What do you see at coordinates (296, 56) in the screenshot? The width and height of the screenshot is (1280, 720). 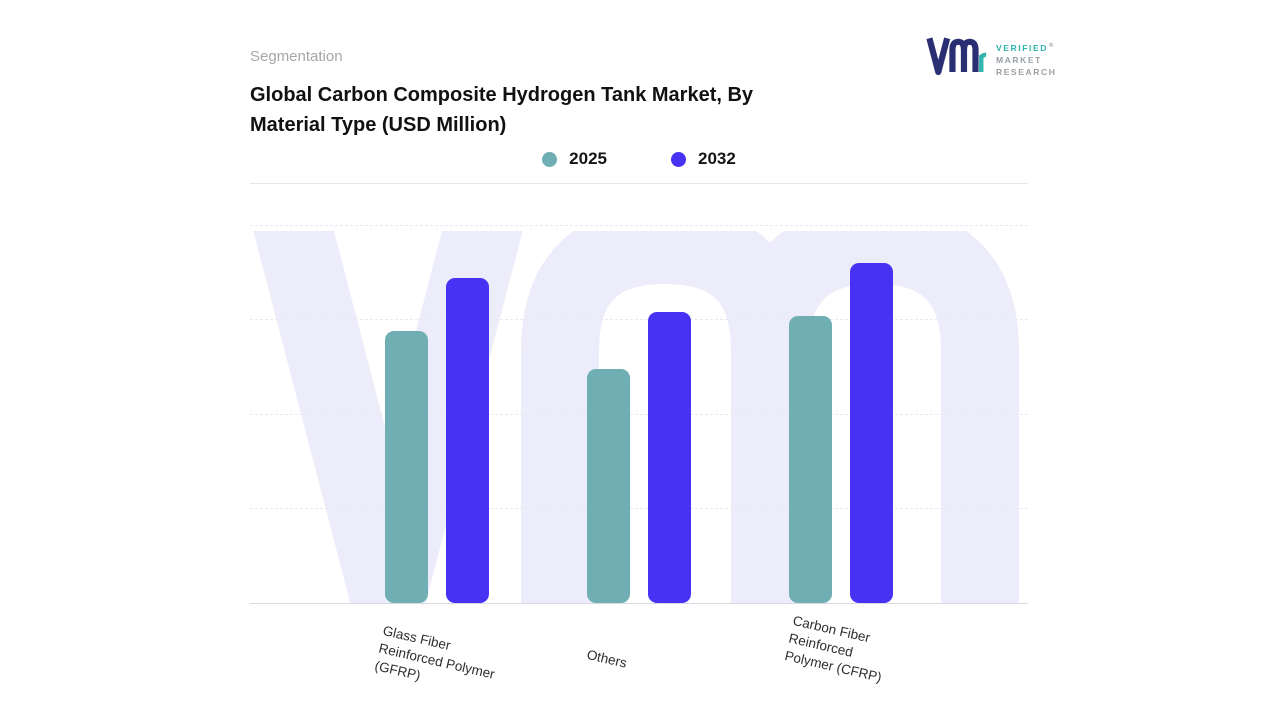 I see `eyebrow-segmentation: Segmentation` at bounding box center [296, 56].